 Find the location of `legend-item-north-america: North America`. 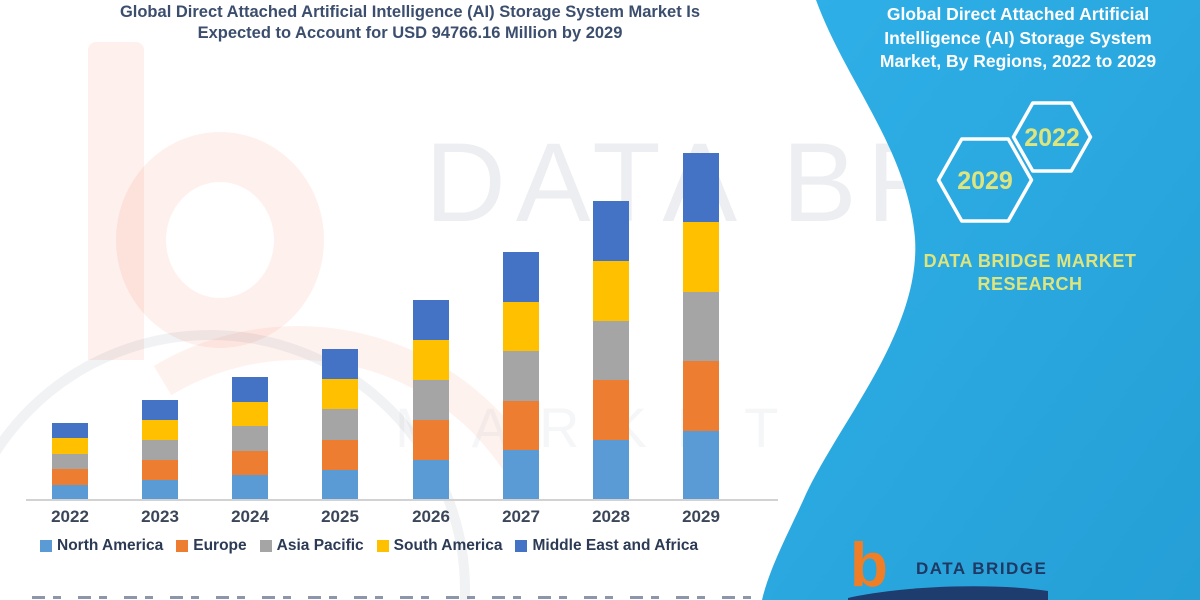

legend-item-north-america: North America is located at coordinates (101, 546).